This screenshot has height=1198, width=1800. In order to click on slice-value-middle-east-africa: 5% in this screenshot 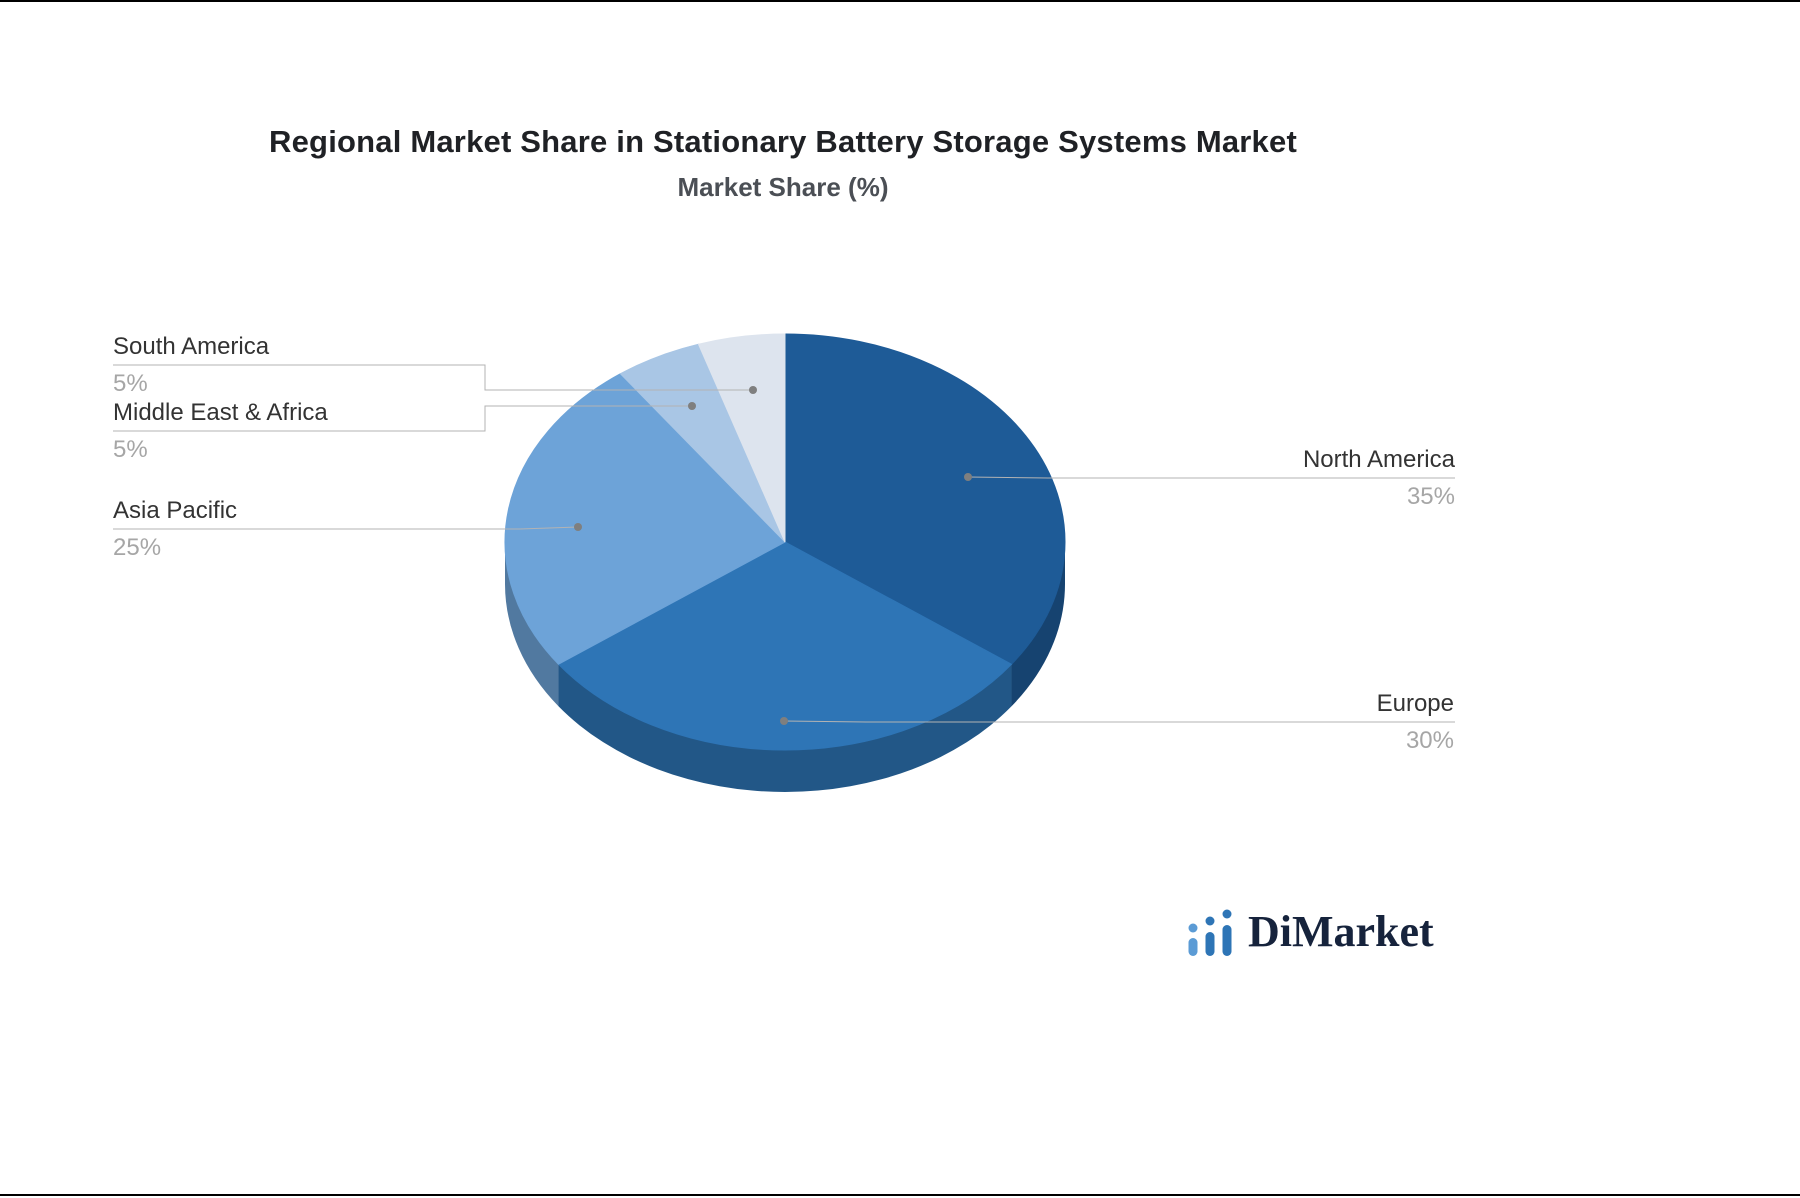, I will do `click(130, 449)`.